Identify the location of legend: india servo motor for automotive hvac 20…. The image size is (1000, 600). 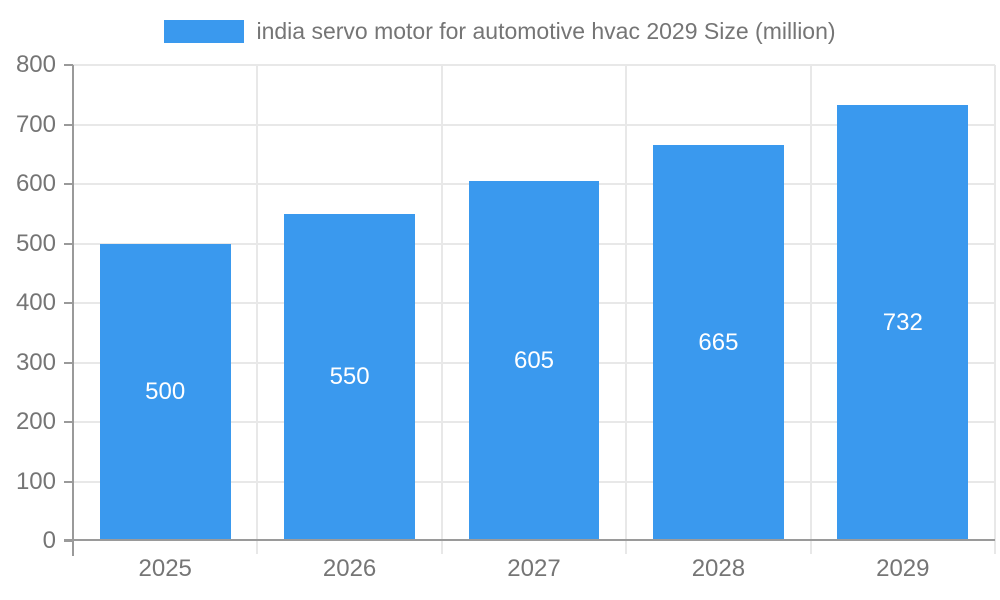
(500, 31).